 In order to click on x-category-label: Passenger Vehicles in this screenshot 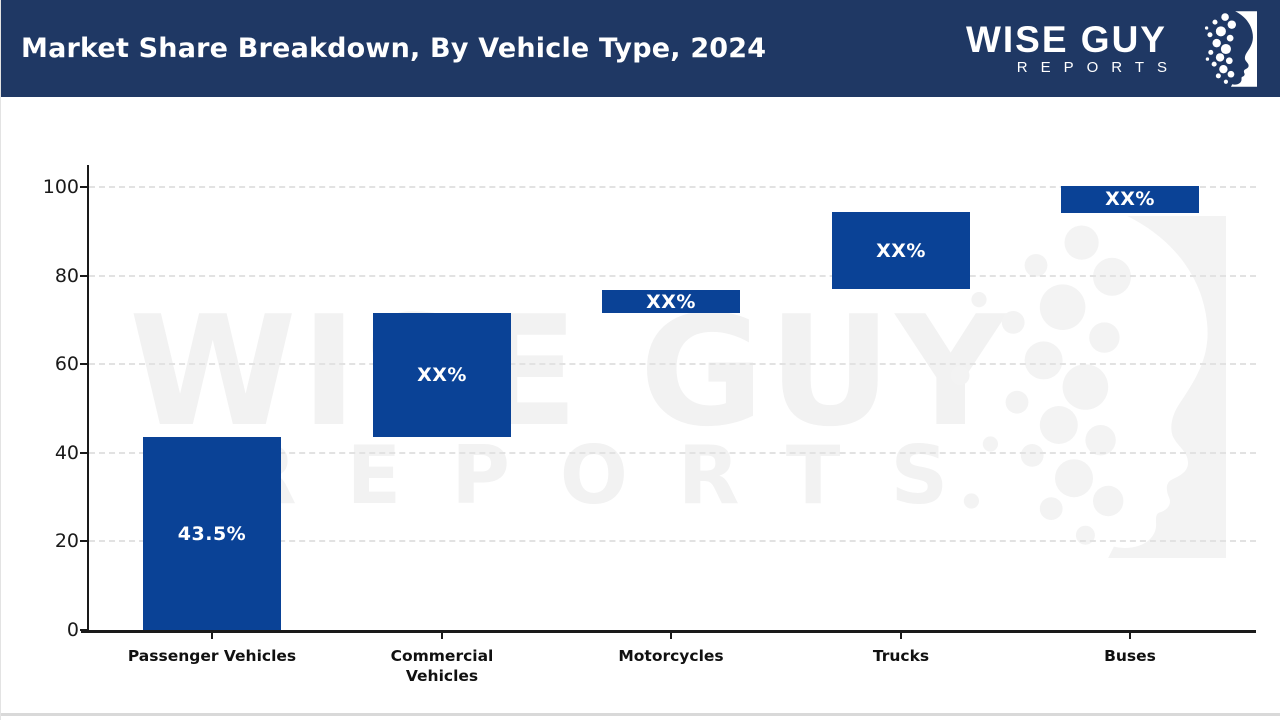, I will do `click(212, 656)`.